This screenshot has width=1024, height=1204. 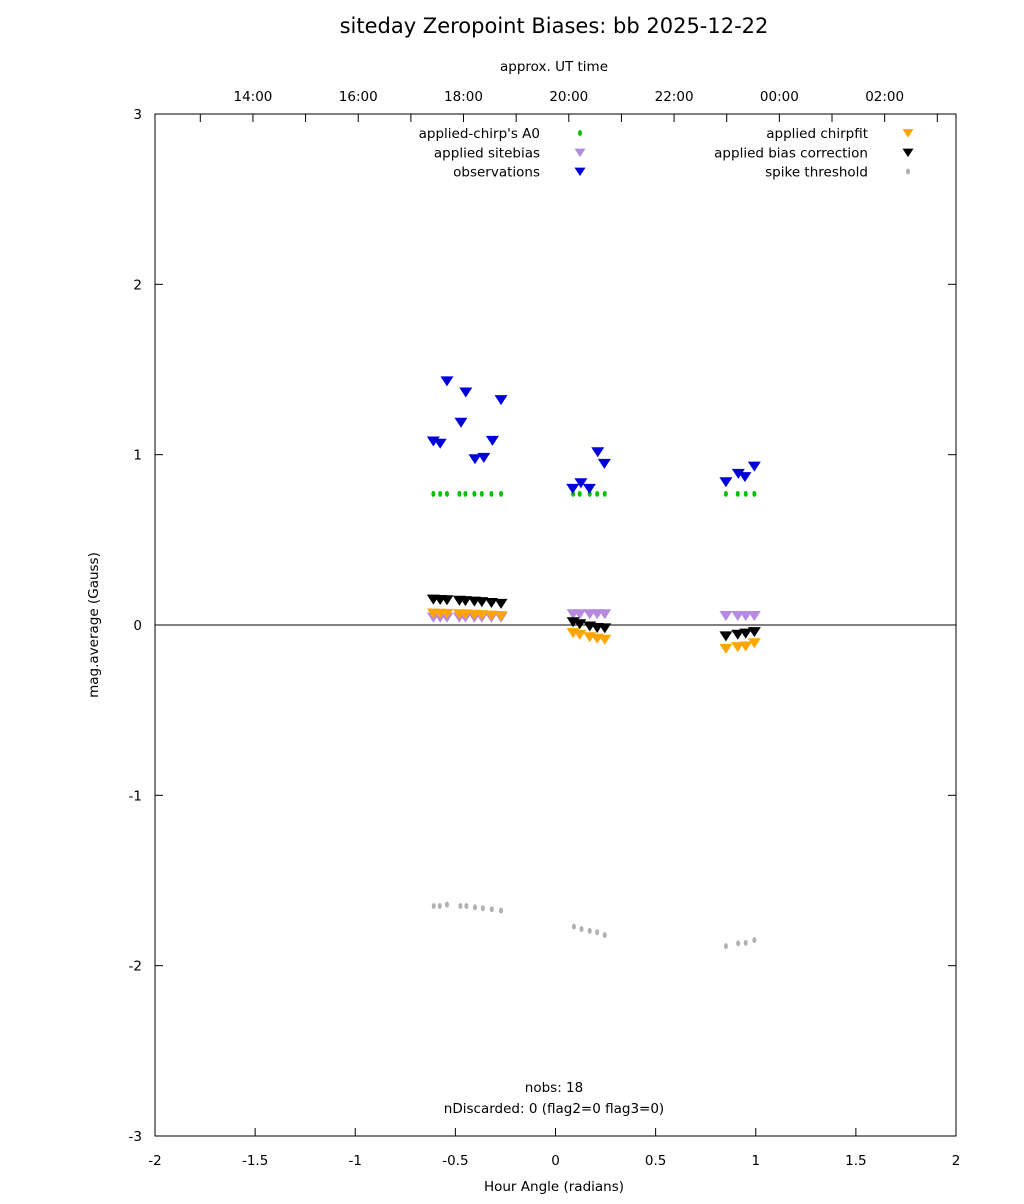 I want to click on ndiscarded-annotation: nDiscarded: 0 (flag2=0 flag3=0), so click(x=554, y=1109).